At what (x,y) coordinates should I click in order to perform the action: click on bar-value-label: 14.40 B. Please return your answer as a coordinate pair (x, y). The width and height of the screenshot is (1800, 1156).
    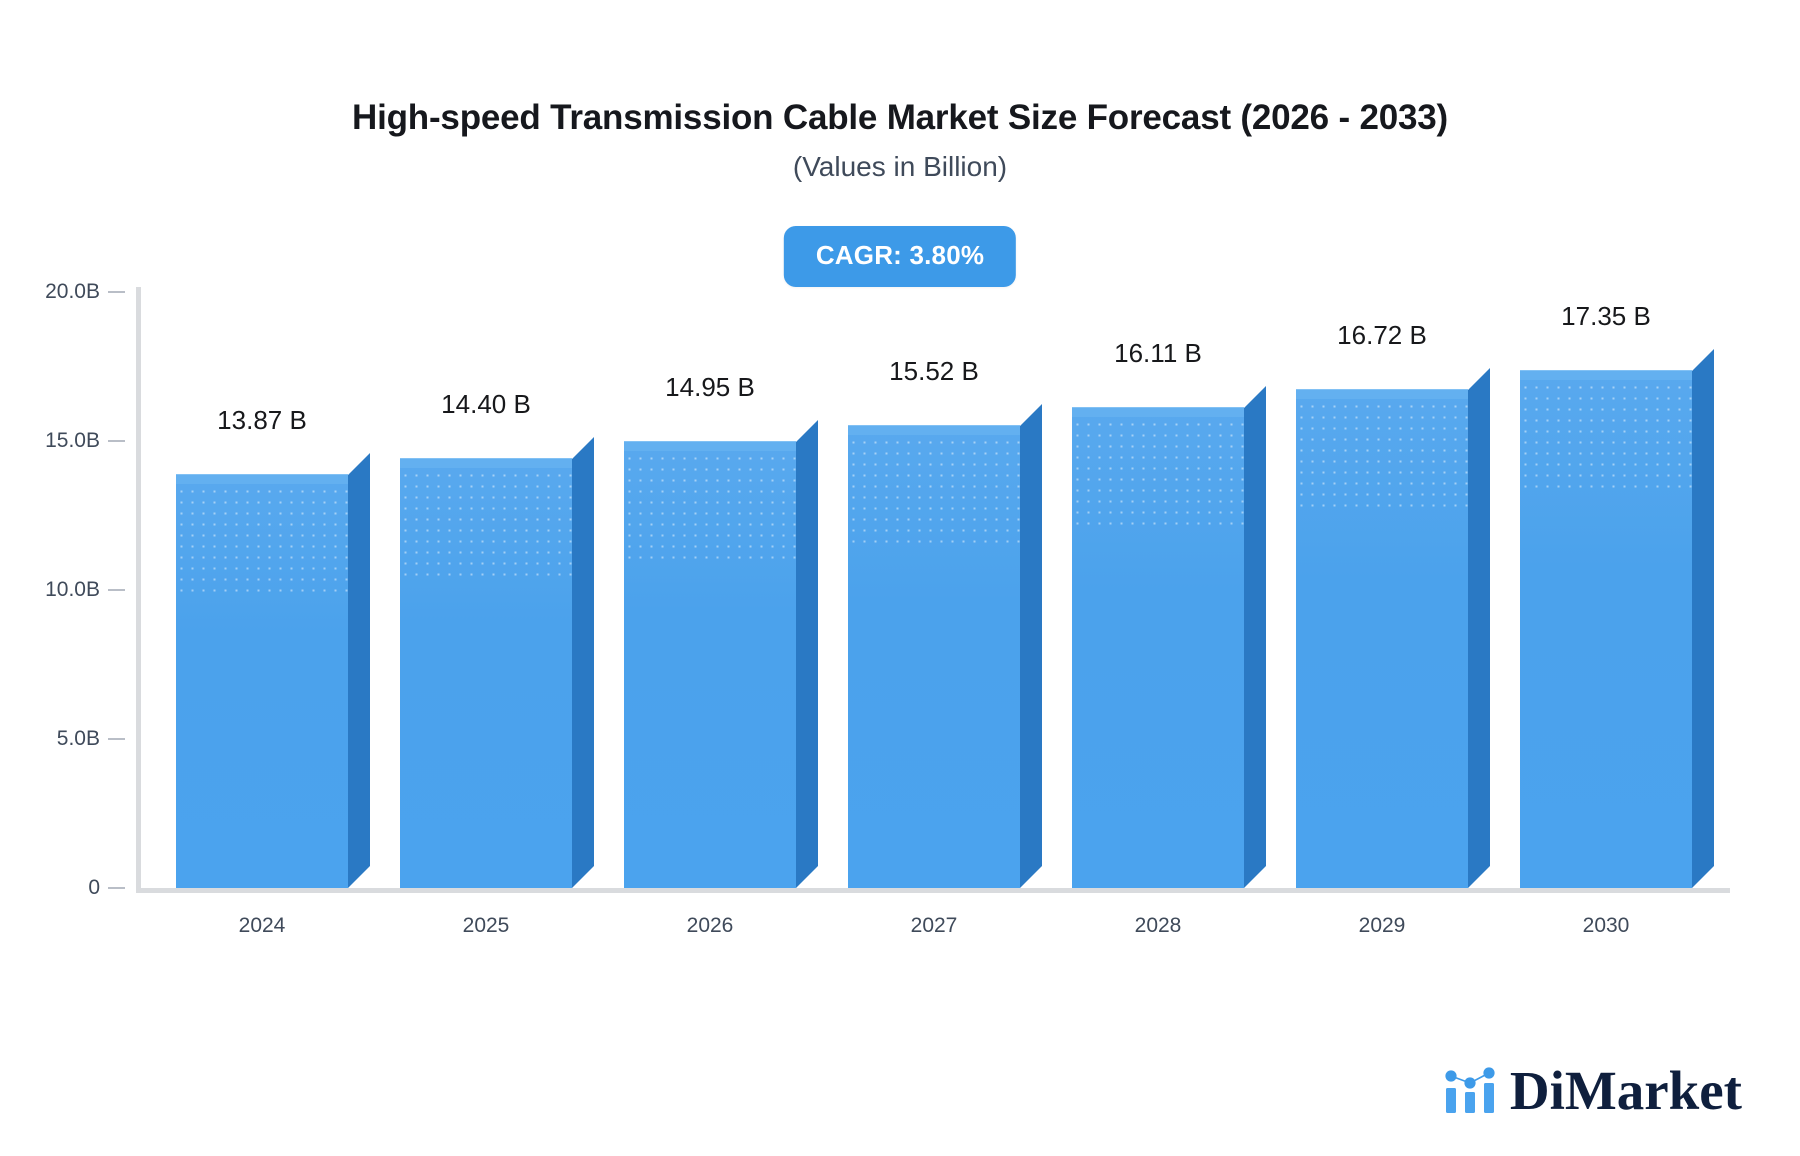
    Looking at the image, I should click on (486, 404).